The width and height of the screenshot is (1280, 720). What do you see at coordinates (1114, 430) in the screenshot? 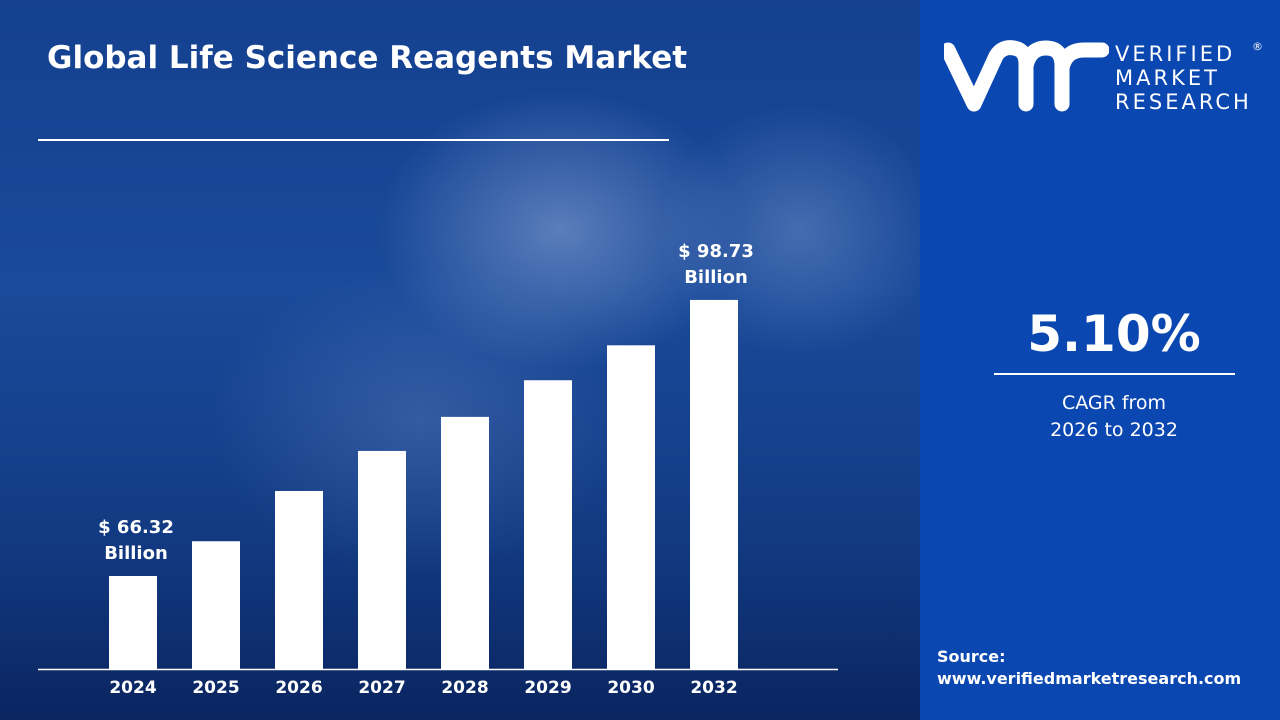
I see `cagr-line-2: 2026 to 2032` at bounding box center [1114, 430].